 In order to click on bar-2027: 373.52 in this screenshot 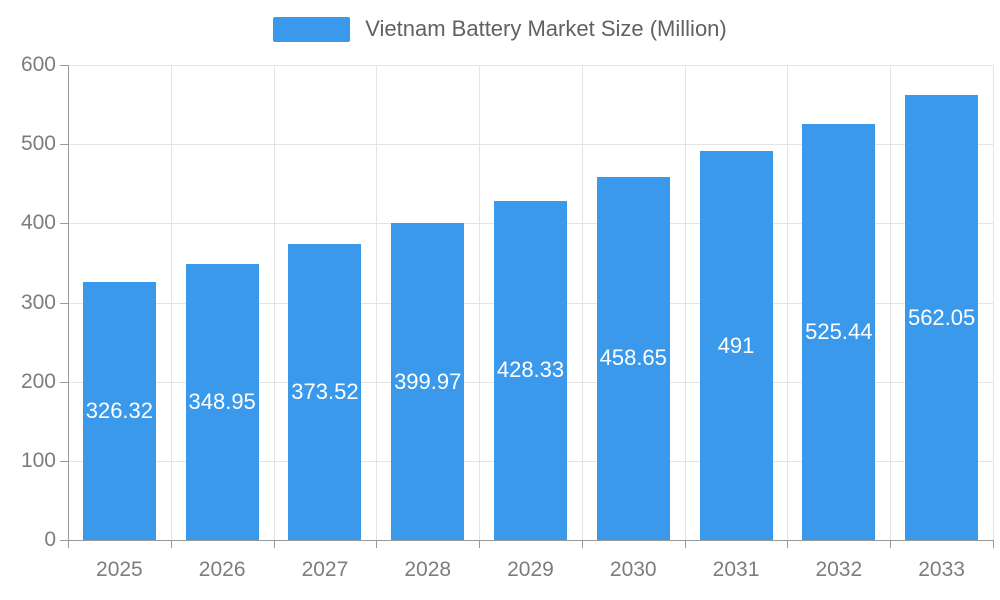, I will do `click(325, 392)`.